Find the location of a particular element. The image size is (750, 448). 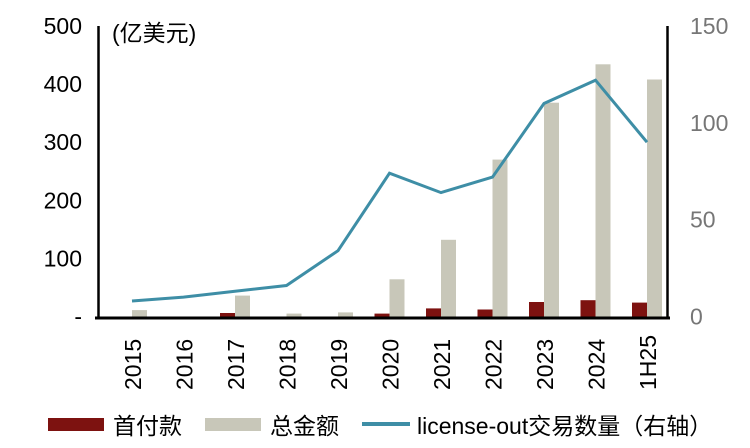

x-axis-label-1H25: 1H25 is located at coordinates (648, 362).